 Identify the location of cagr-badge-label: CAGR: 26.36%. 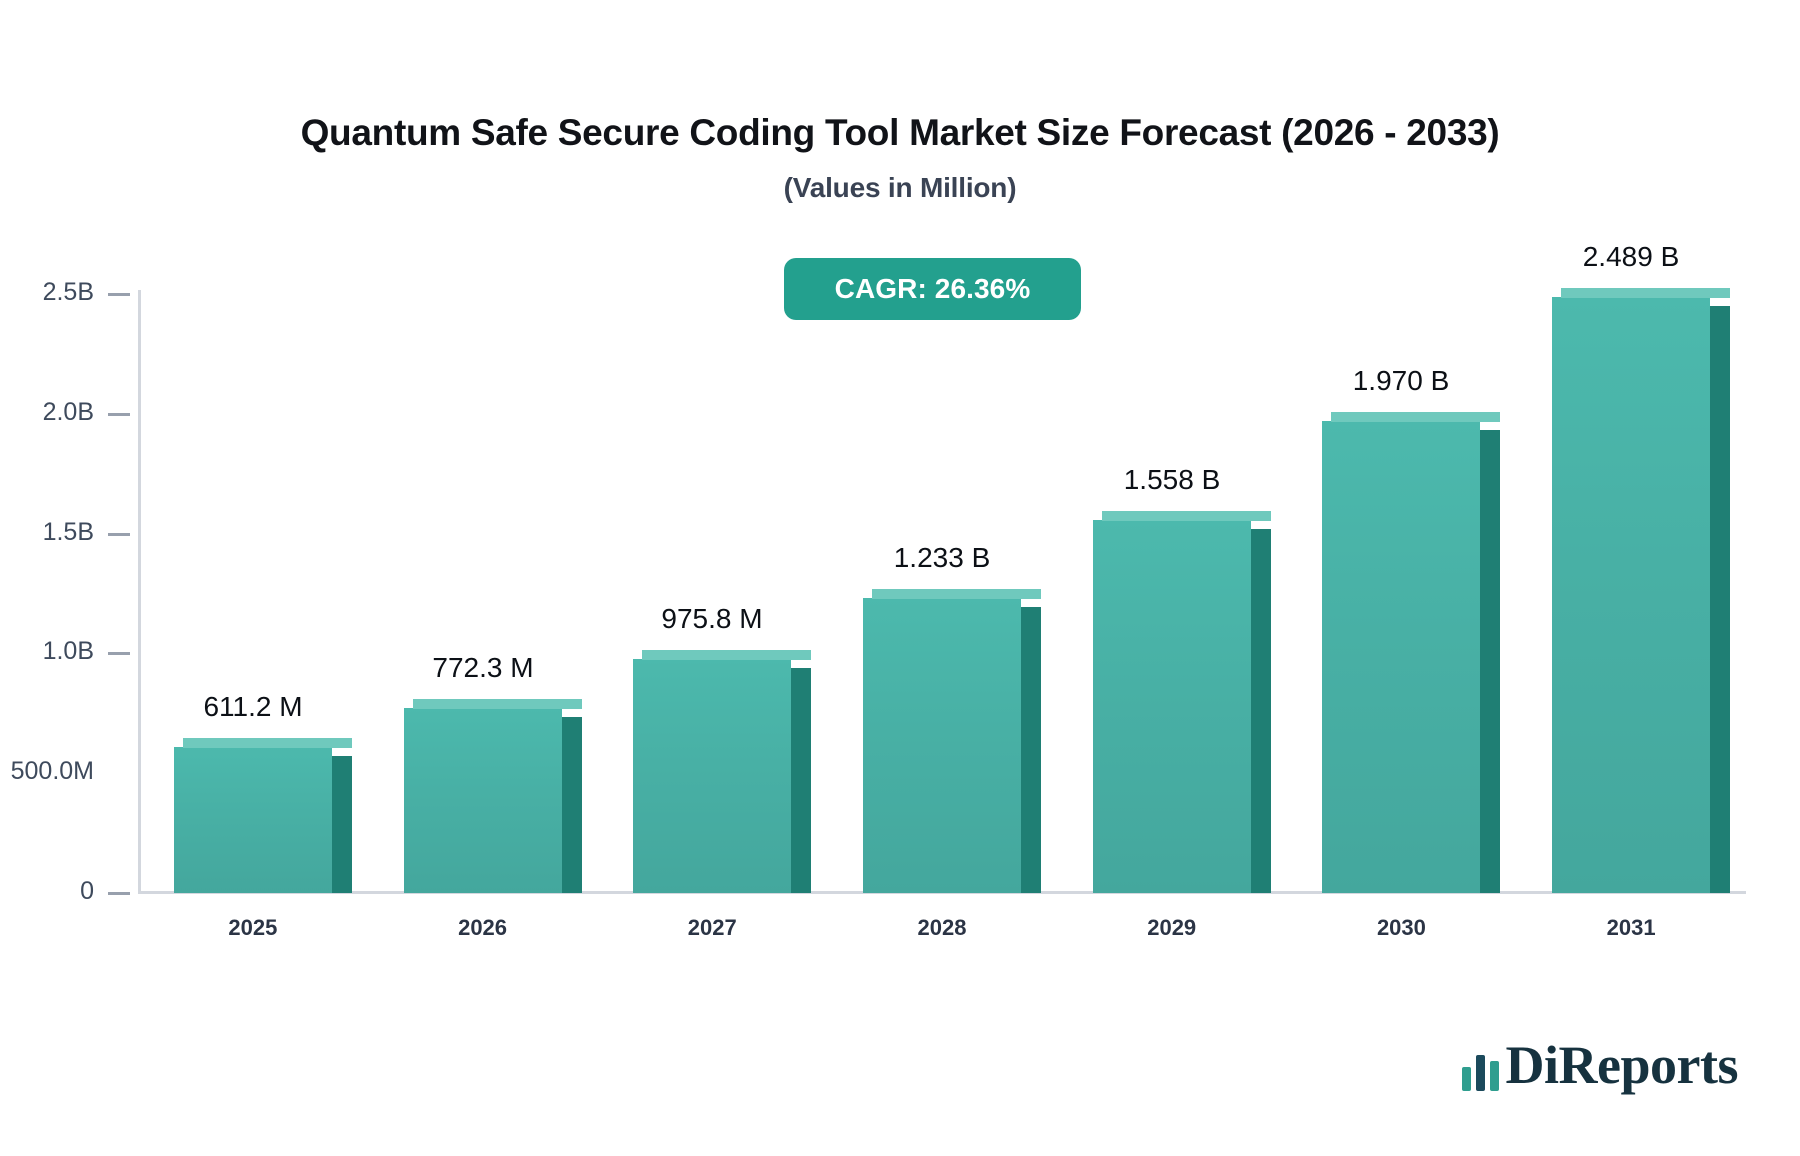
(932, 288).